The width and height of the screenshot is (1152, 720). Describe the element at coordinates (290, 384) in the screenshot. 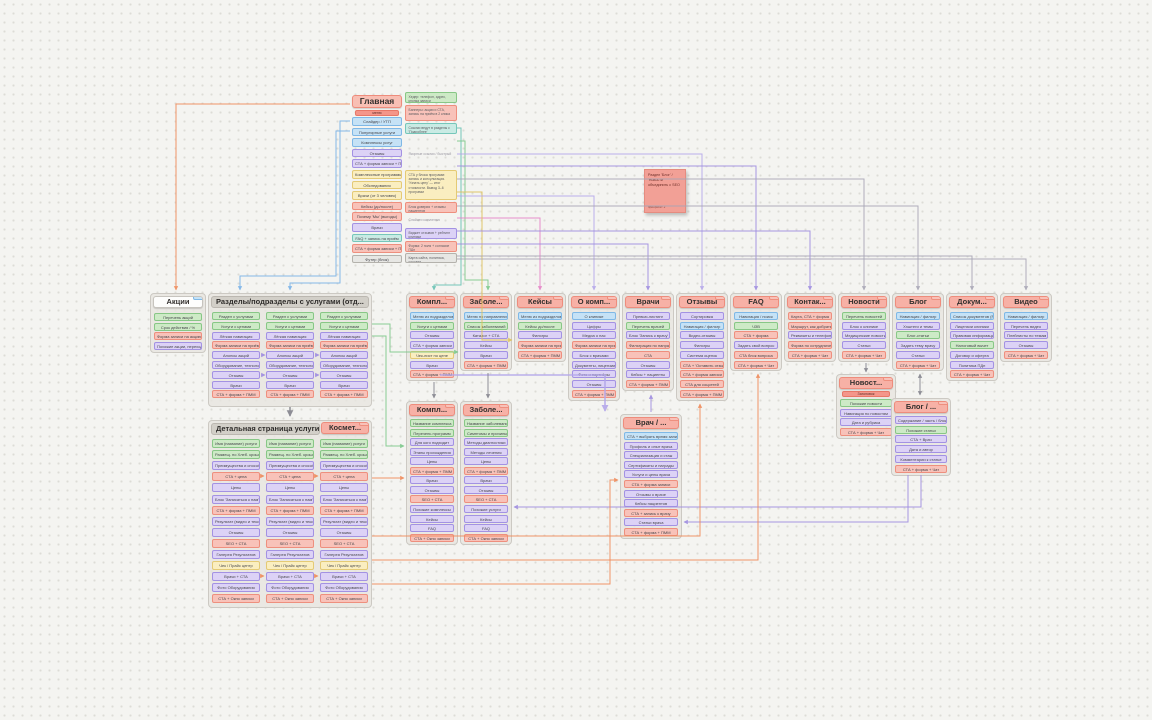

I see `razdely-item: Врачи` at that location.